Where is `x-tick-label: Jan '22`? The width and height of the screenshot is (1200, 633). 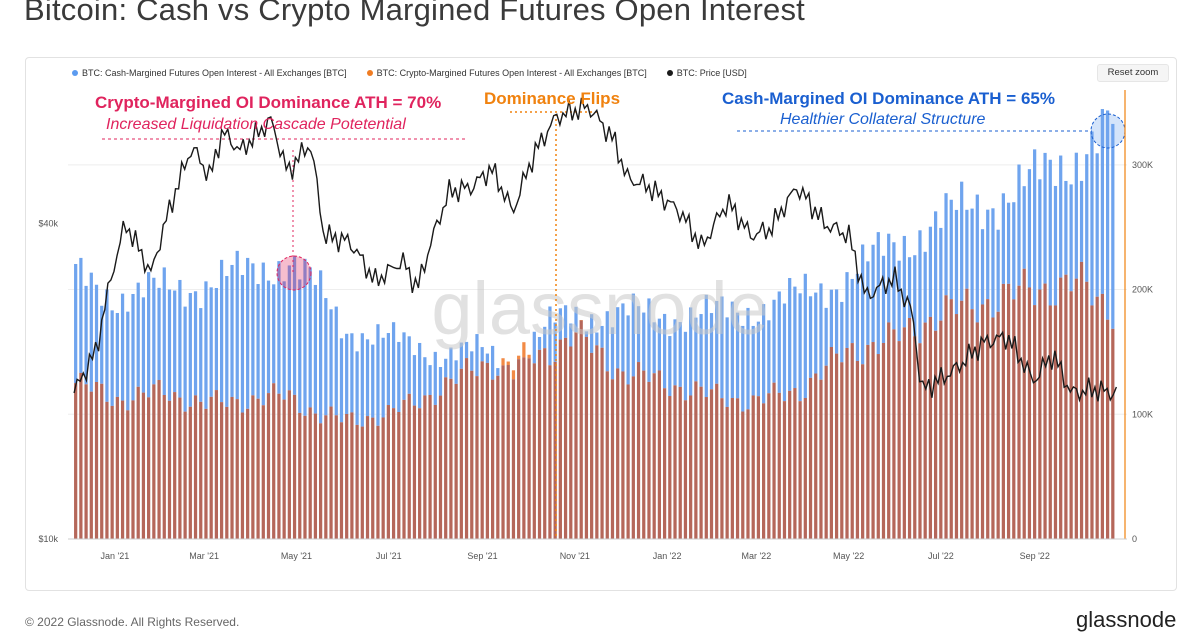
x-tick-label: Jan '22 is located at coordinates (667, 556).